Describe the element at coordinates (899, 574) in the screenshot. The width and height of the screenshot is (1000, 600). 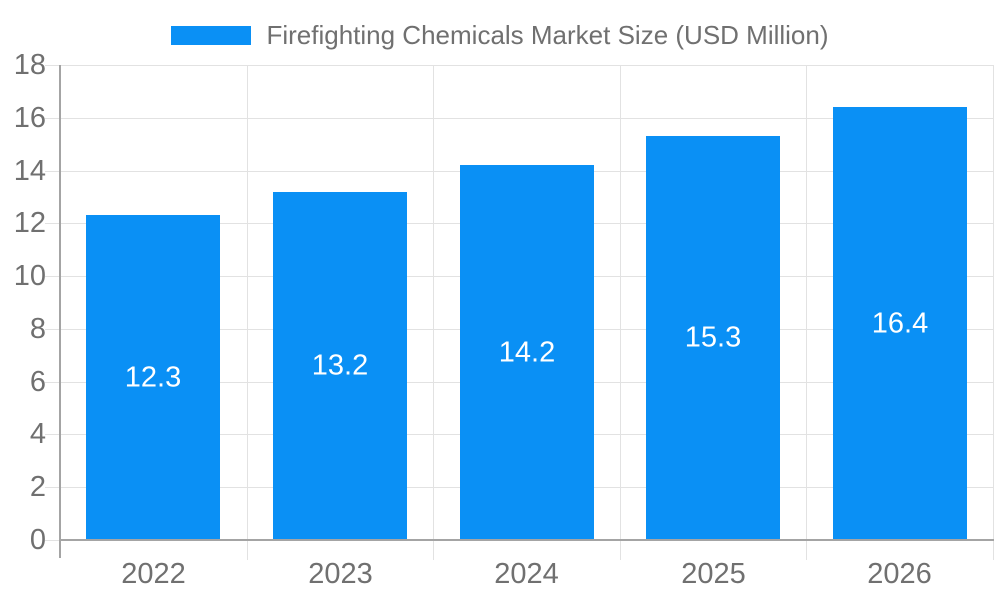
I see `x-tick-label: 2026` at that location.